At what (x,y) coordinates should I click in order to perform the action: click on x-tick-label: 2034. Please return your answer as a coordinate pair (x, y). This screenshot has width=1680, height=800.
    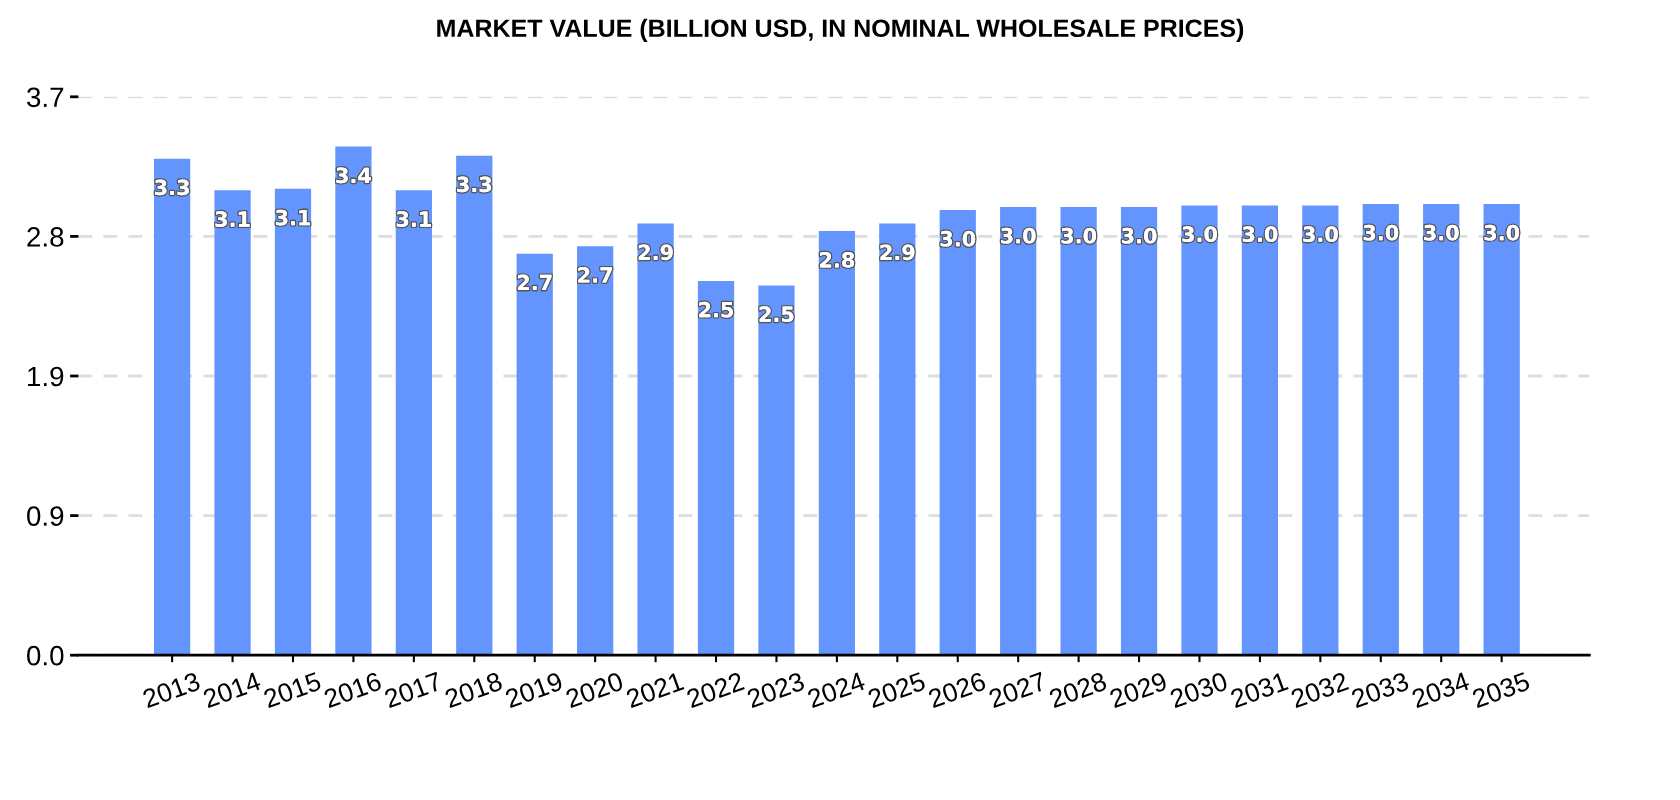
    Looking at the image, I should click on (1440, 690).